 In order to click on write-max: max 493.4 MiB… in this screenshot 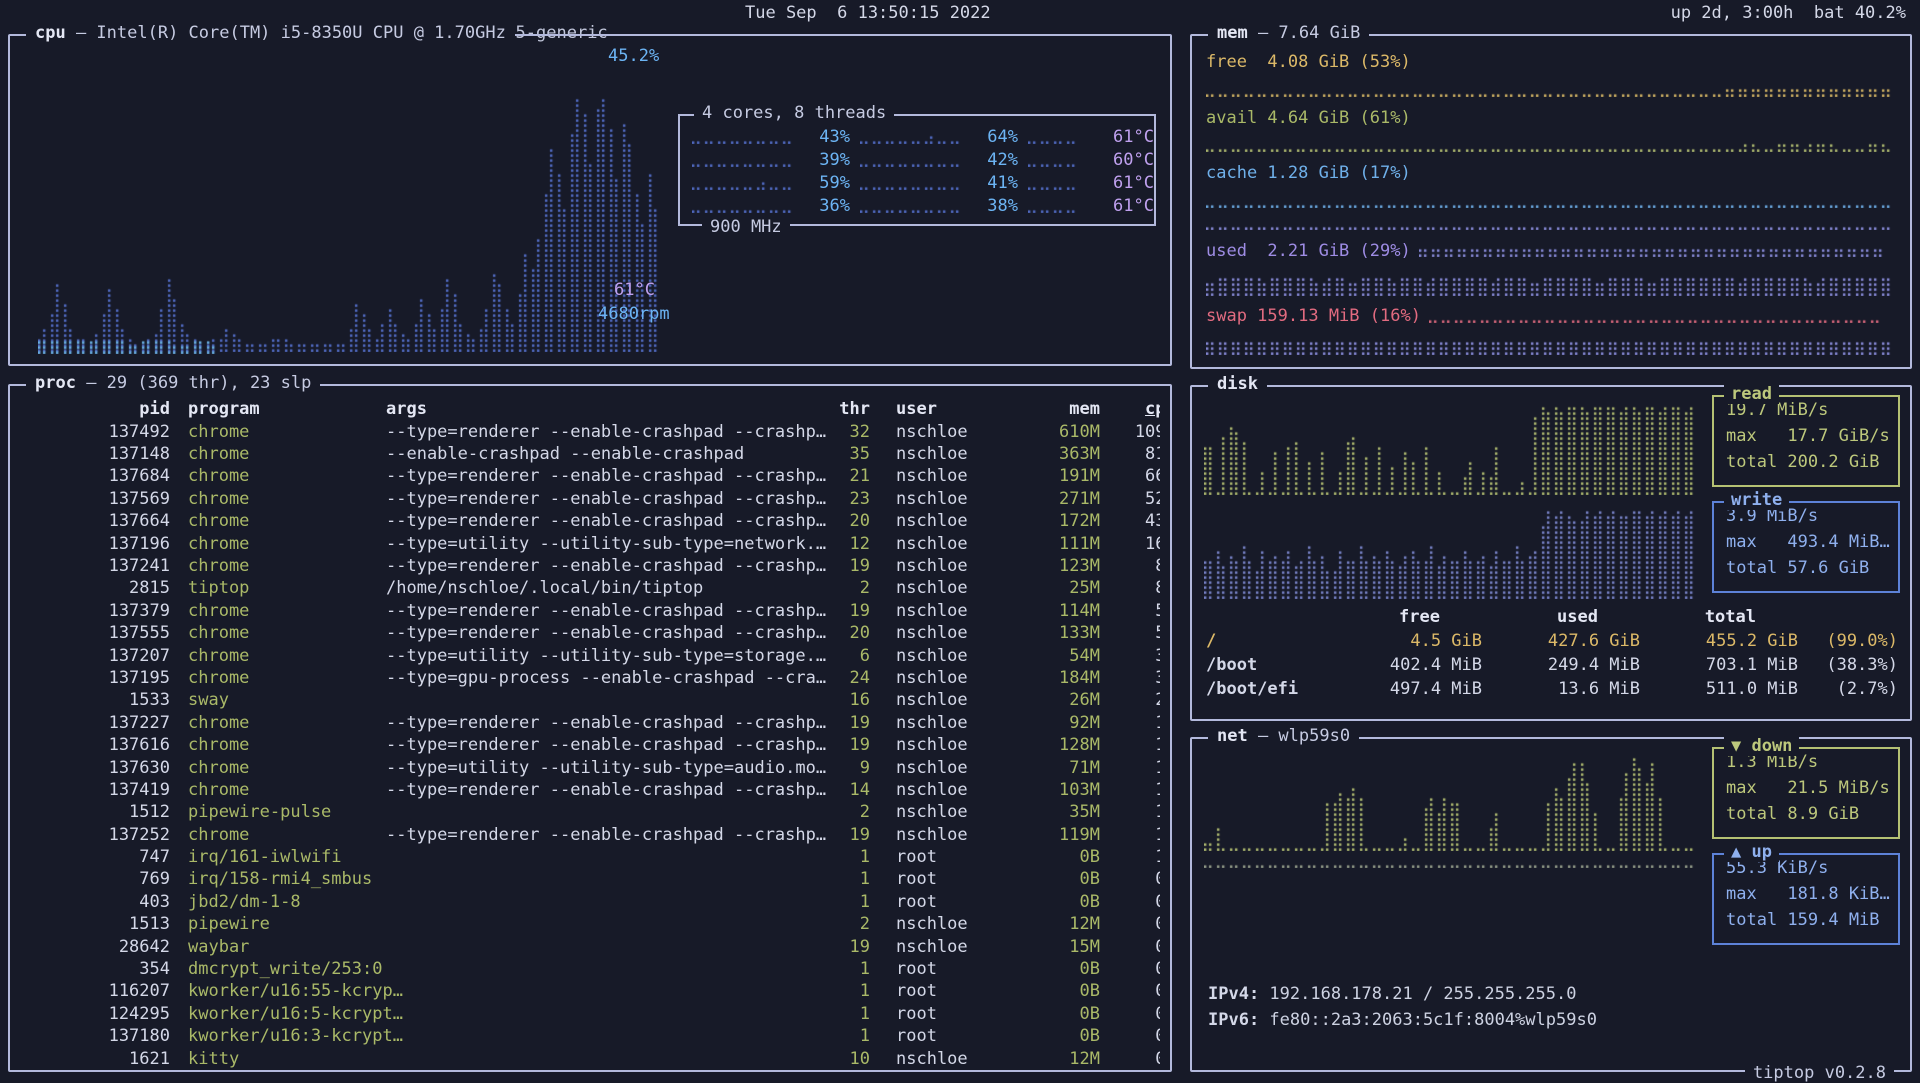, I will do `click(1806, 542)`.